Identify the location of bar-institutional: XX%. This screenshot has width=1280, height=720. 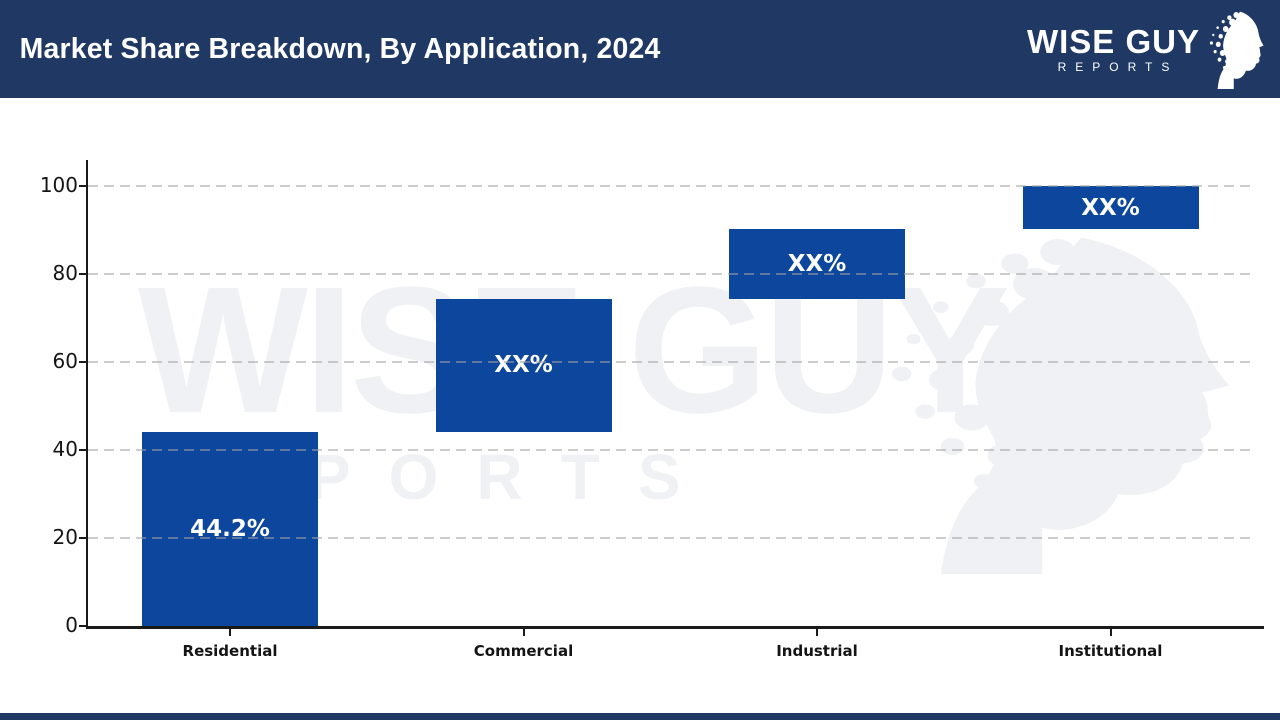
(1110, 208).